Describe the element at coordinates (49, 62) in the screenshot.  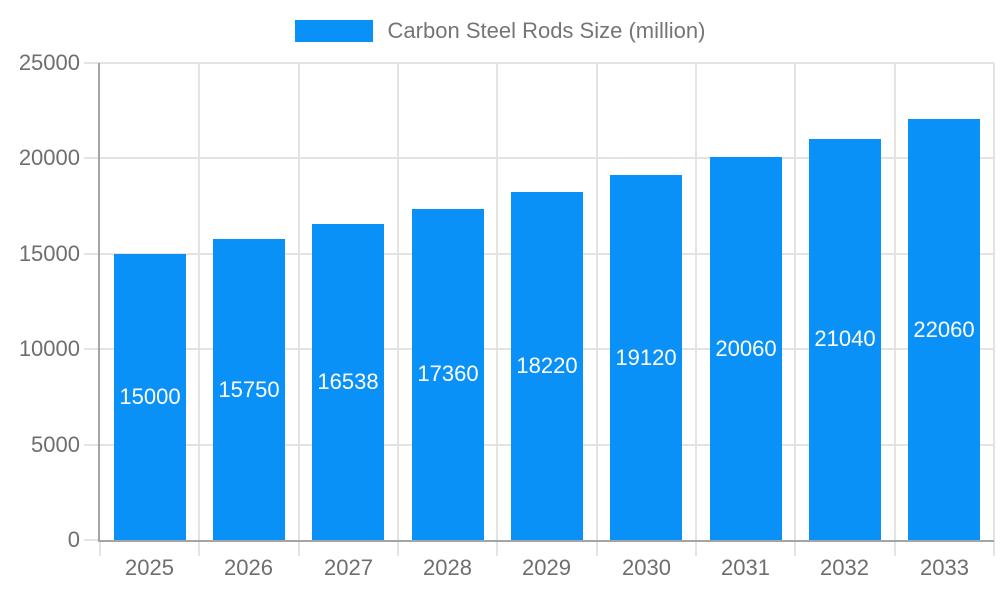
I see `y-axis-tick-label: 25000` at that location.